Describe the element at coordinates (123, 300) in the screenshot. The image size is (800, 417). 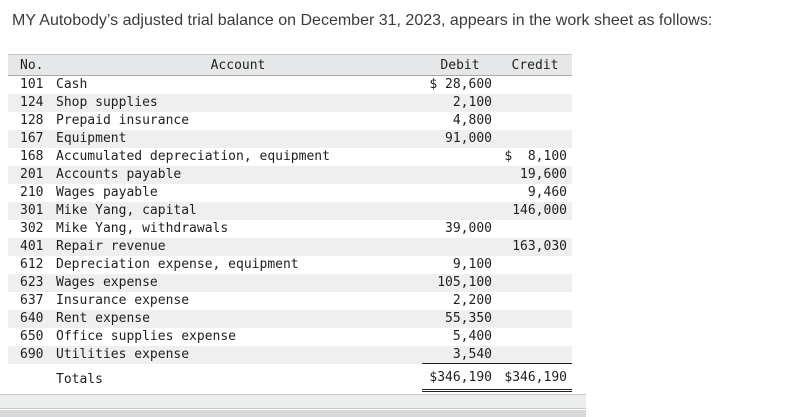
I see `cell-account: Insurance expense` at that location.